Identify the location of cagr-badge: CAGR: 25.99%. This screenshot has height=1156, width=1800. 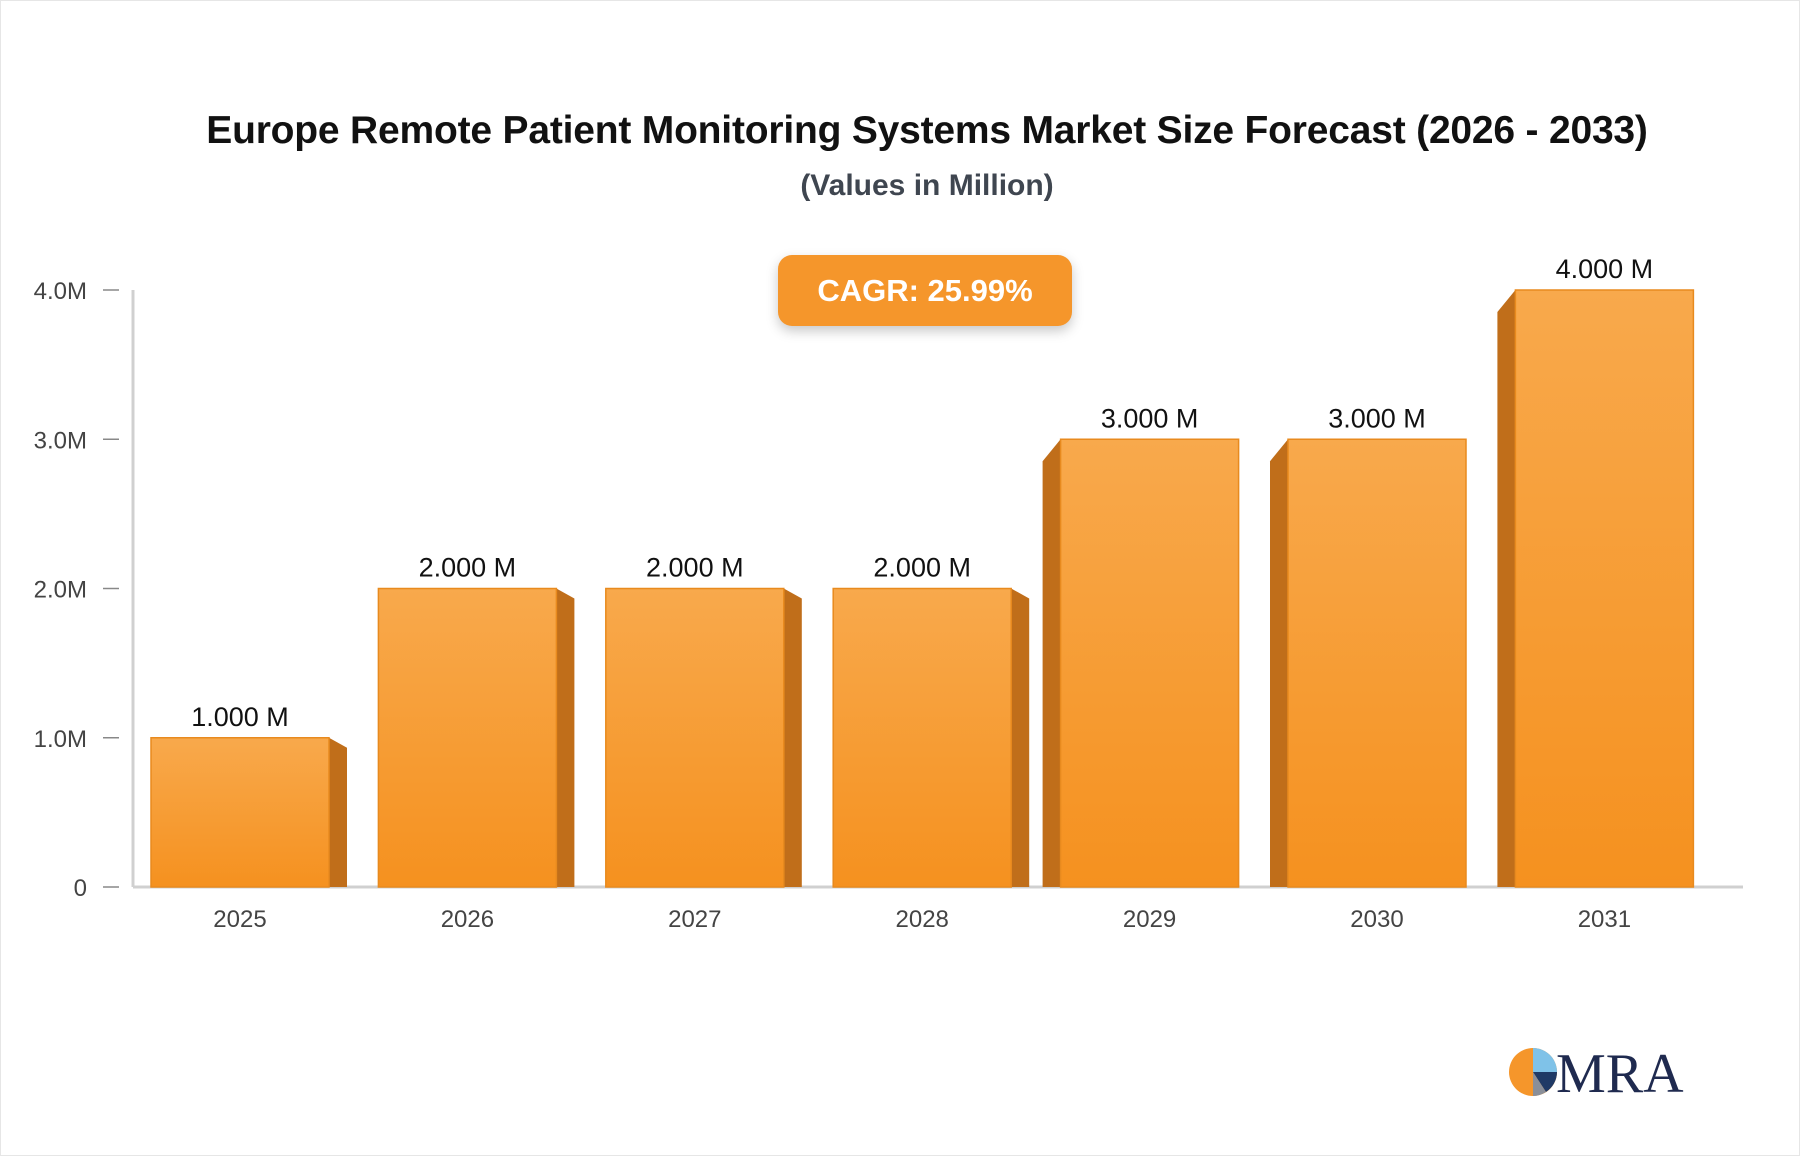
(925, 290).